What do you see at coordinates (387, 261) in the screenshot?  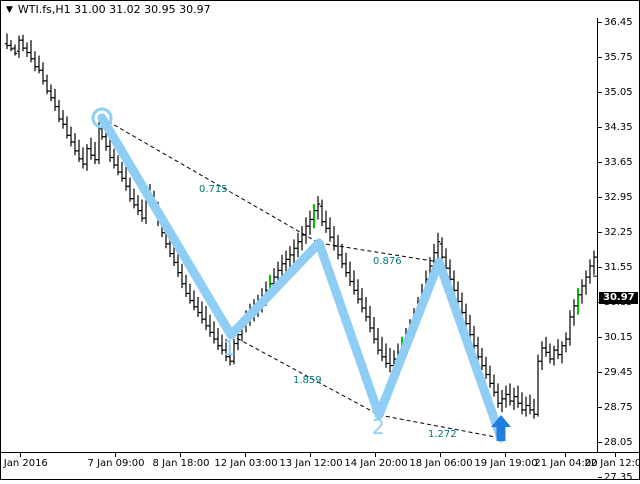 I see `fib-ratio-label: 0.876` at bounding box center [387, 261].